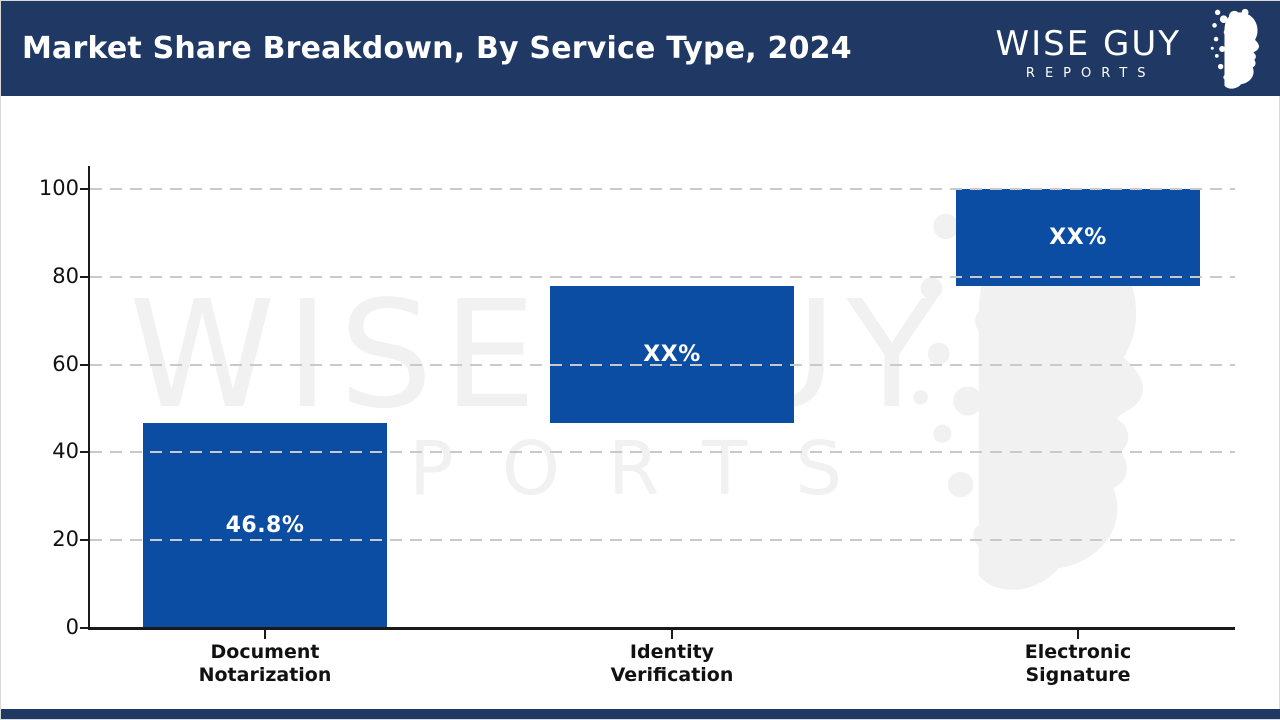 The width and height of the screenshot is (1280, 720). Describe the element at coordinates (661, 628) in the screenshot. I see `x-axis-line` at that location.